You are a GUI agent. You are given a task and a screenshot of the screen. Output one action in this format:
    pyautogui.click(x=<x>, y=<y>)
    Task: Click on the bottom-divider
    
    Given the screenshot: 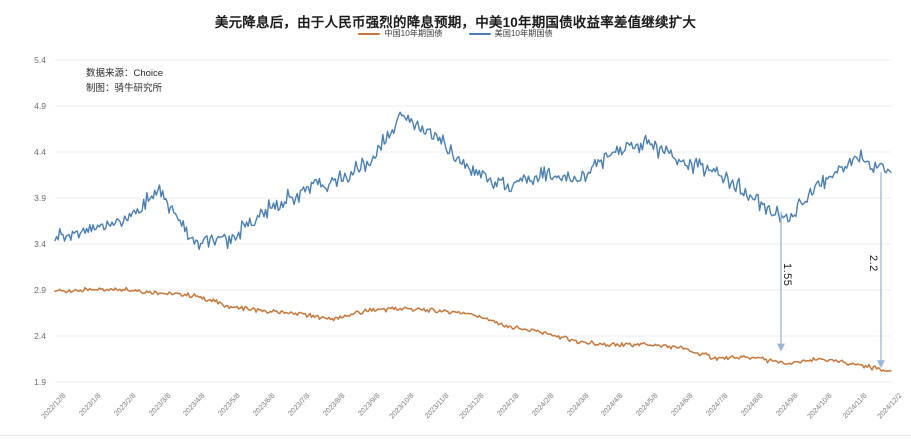 What is the action you would take?
    pyautogui.click(x=455, y=435)
    